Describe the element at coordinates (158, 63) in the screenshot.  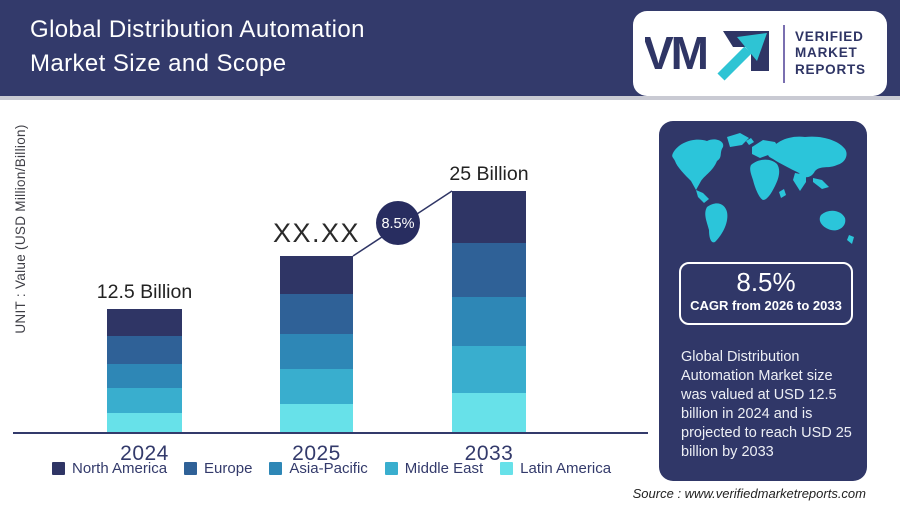
I see `page-title-line2: Market Size and Scope` at that location.